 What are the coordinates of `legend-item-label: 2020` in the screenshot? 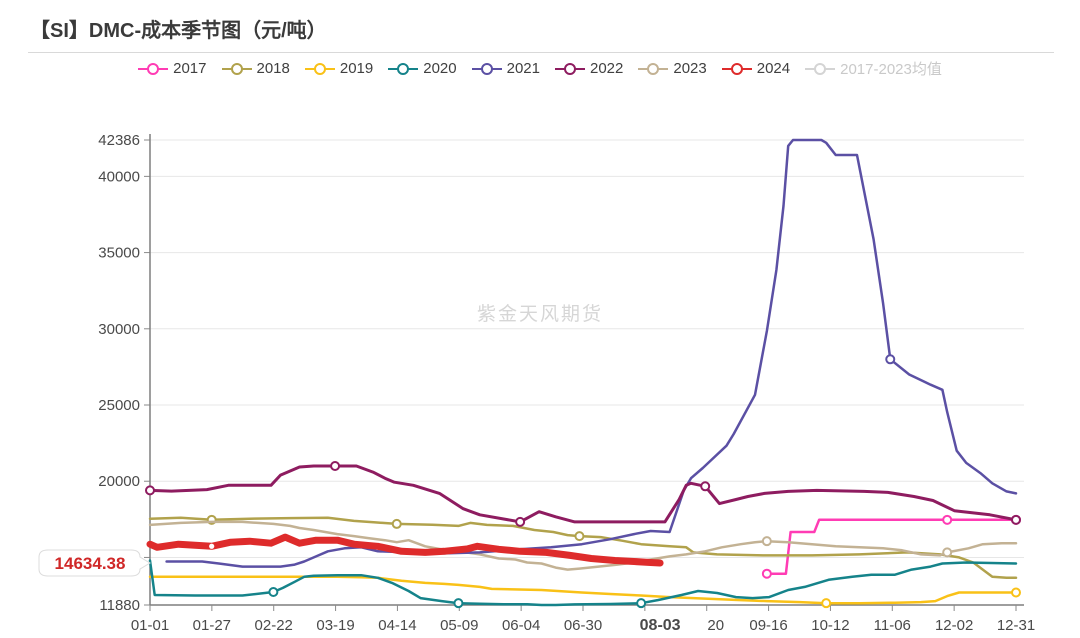 It's located at (440, 68).